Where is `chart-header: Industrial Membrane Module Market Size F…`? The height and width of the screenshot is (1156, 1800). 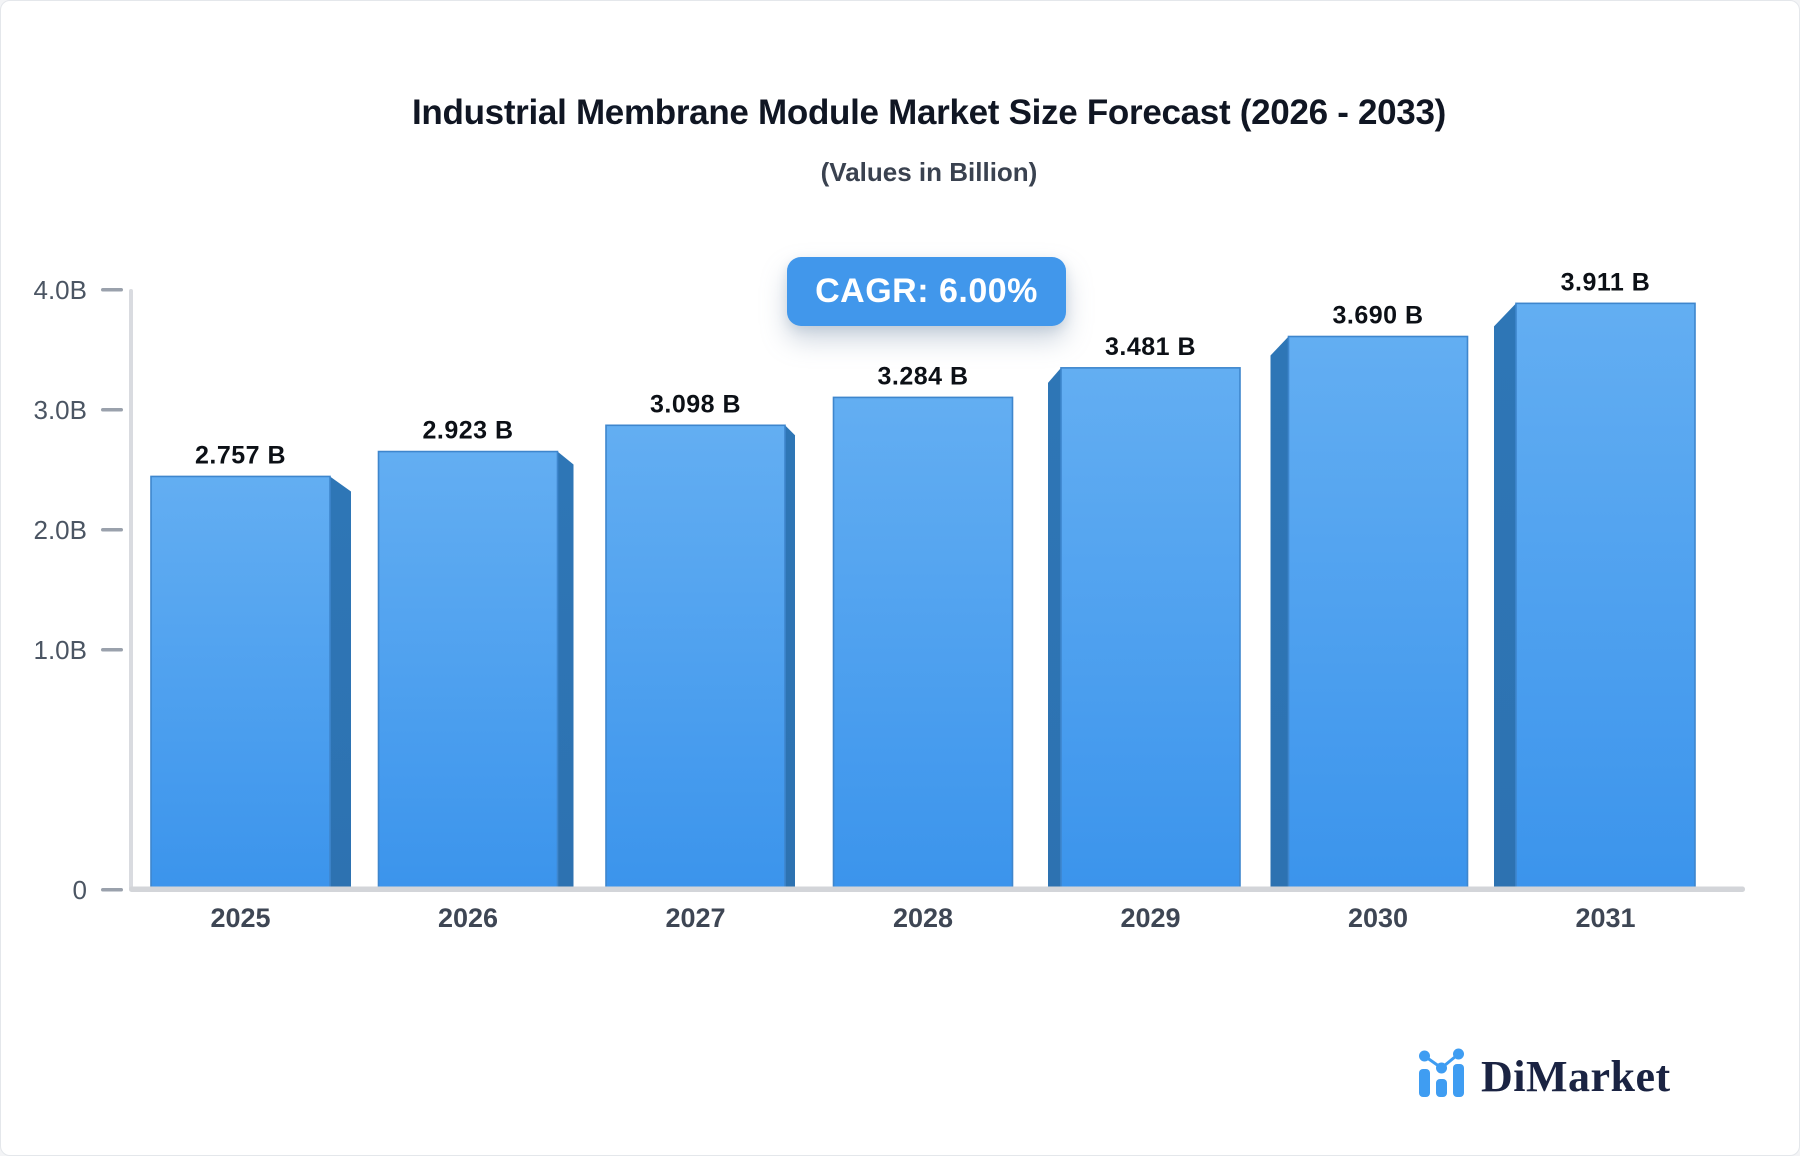 chart-header: Industrial Membrane Module Market Size F… is located at coordinates (928, 140).